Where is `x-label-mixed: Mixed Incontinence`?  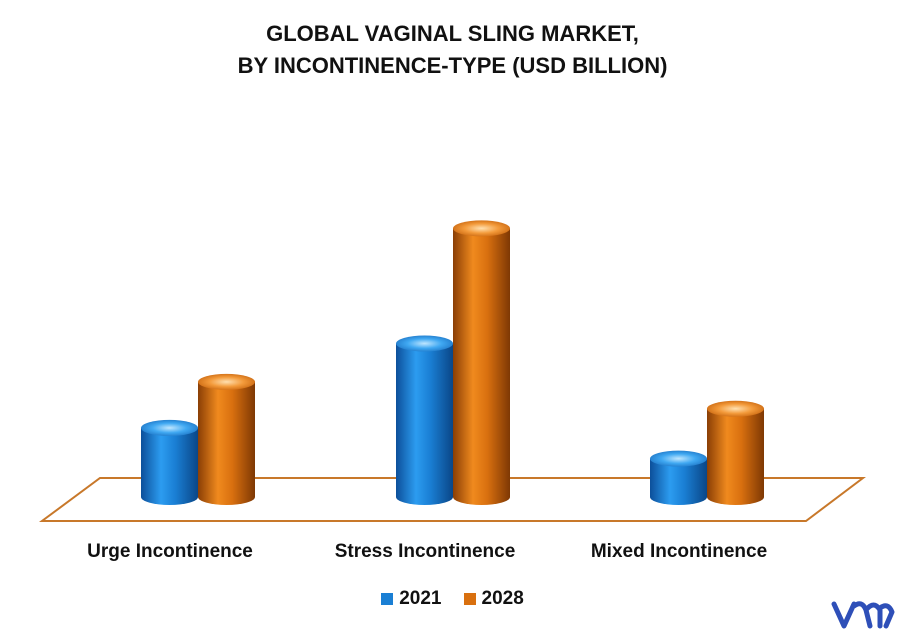
x-label-mixed: Mixed Incontinence is located at coordinates (679, 551).